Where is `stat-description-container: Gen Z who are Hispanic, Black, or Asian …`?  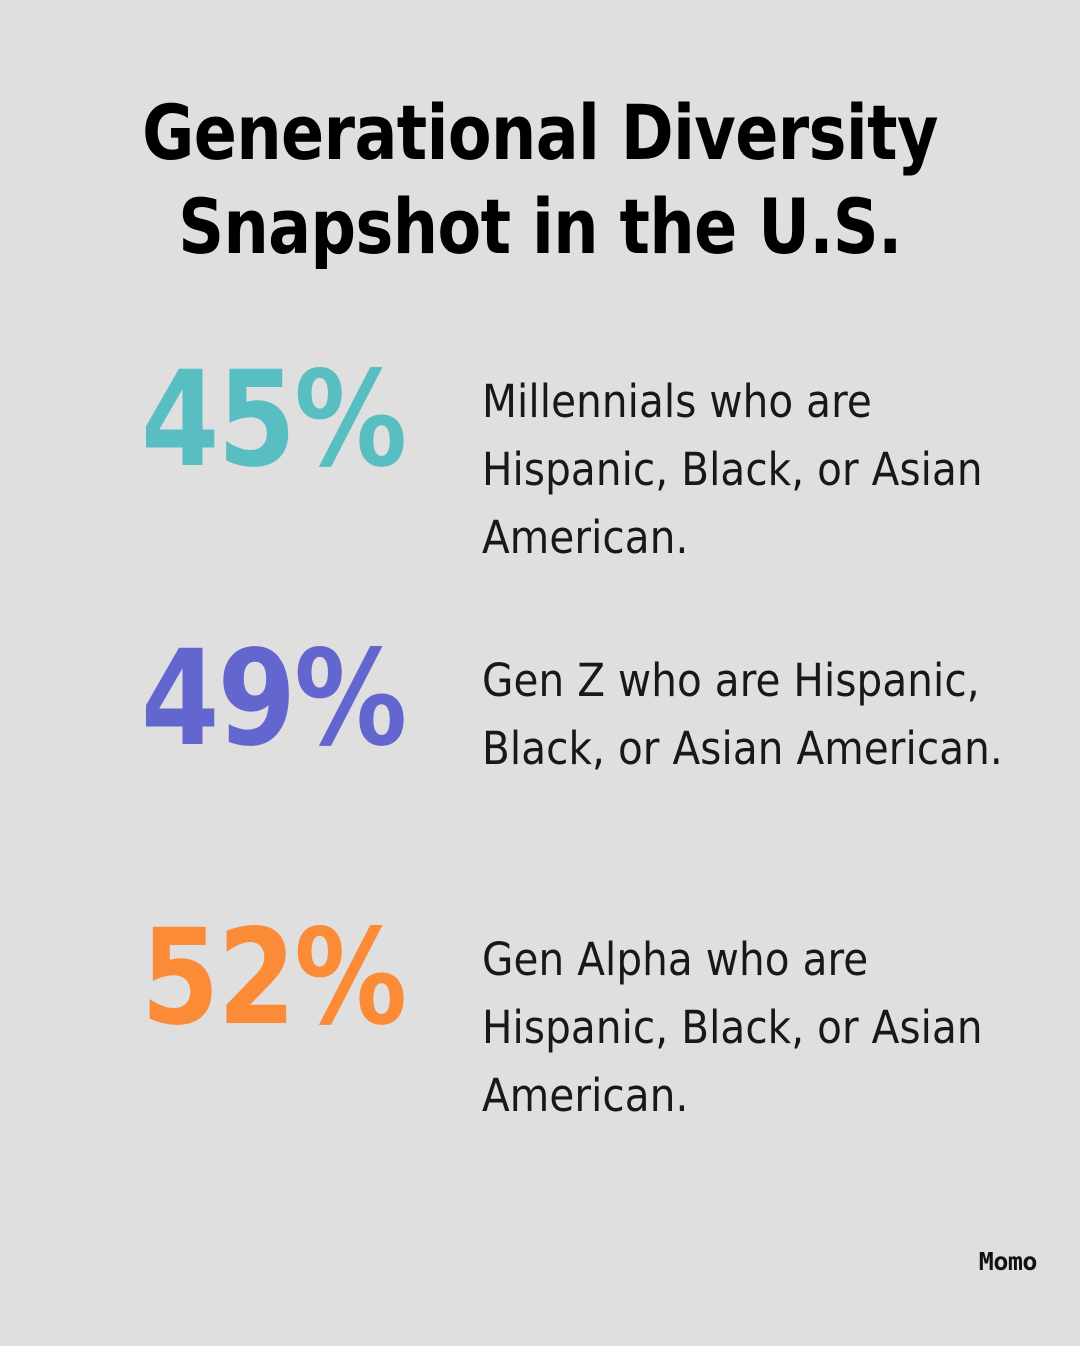
stat-description-container: Gen Z who are Hispanic, Black, or Asian … is located at coordinates (742, 707).